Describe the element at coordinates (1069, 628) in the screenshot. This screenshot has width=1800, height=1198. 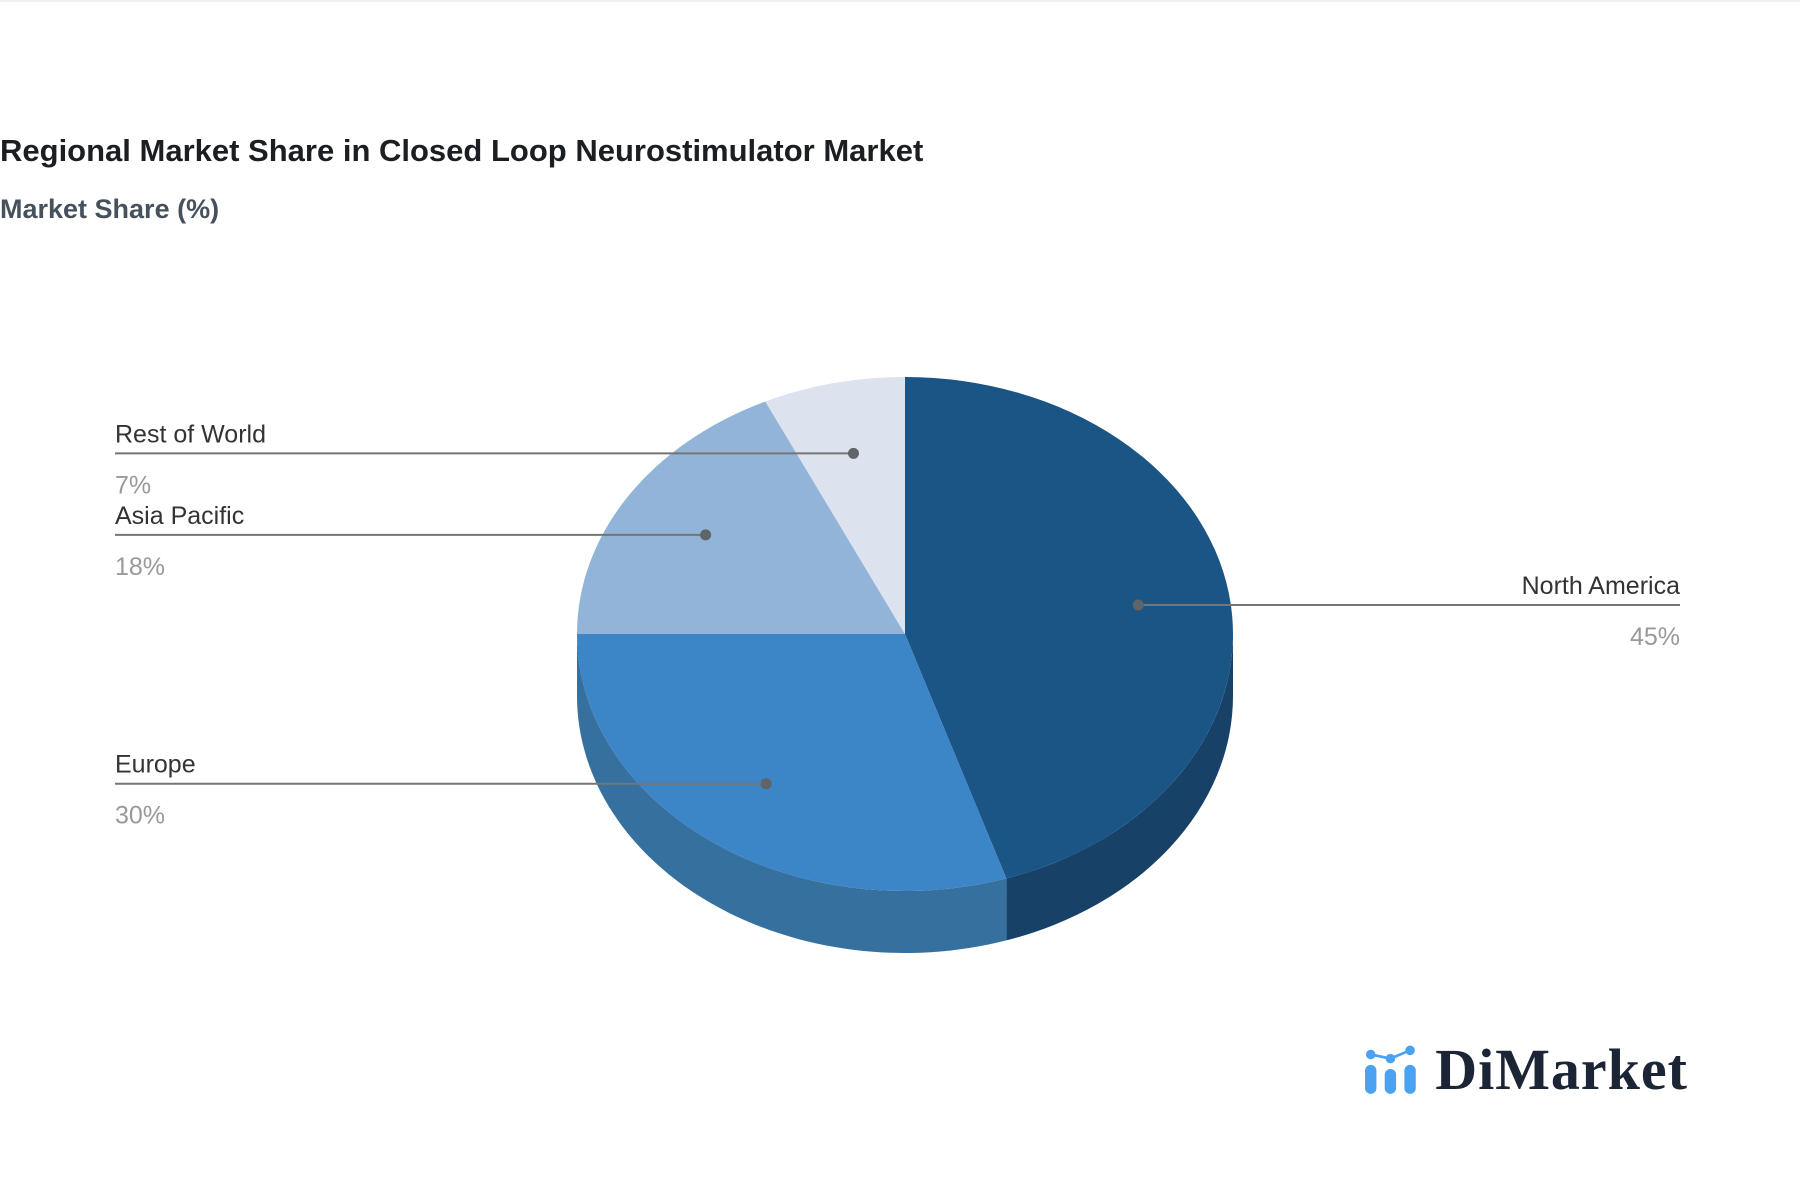
I see `pie-slice-north-america` at that location.